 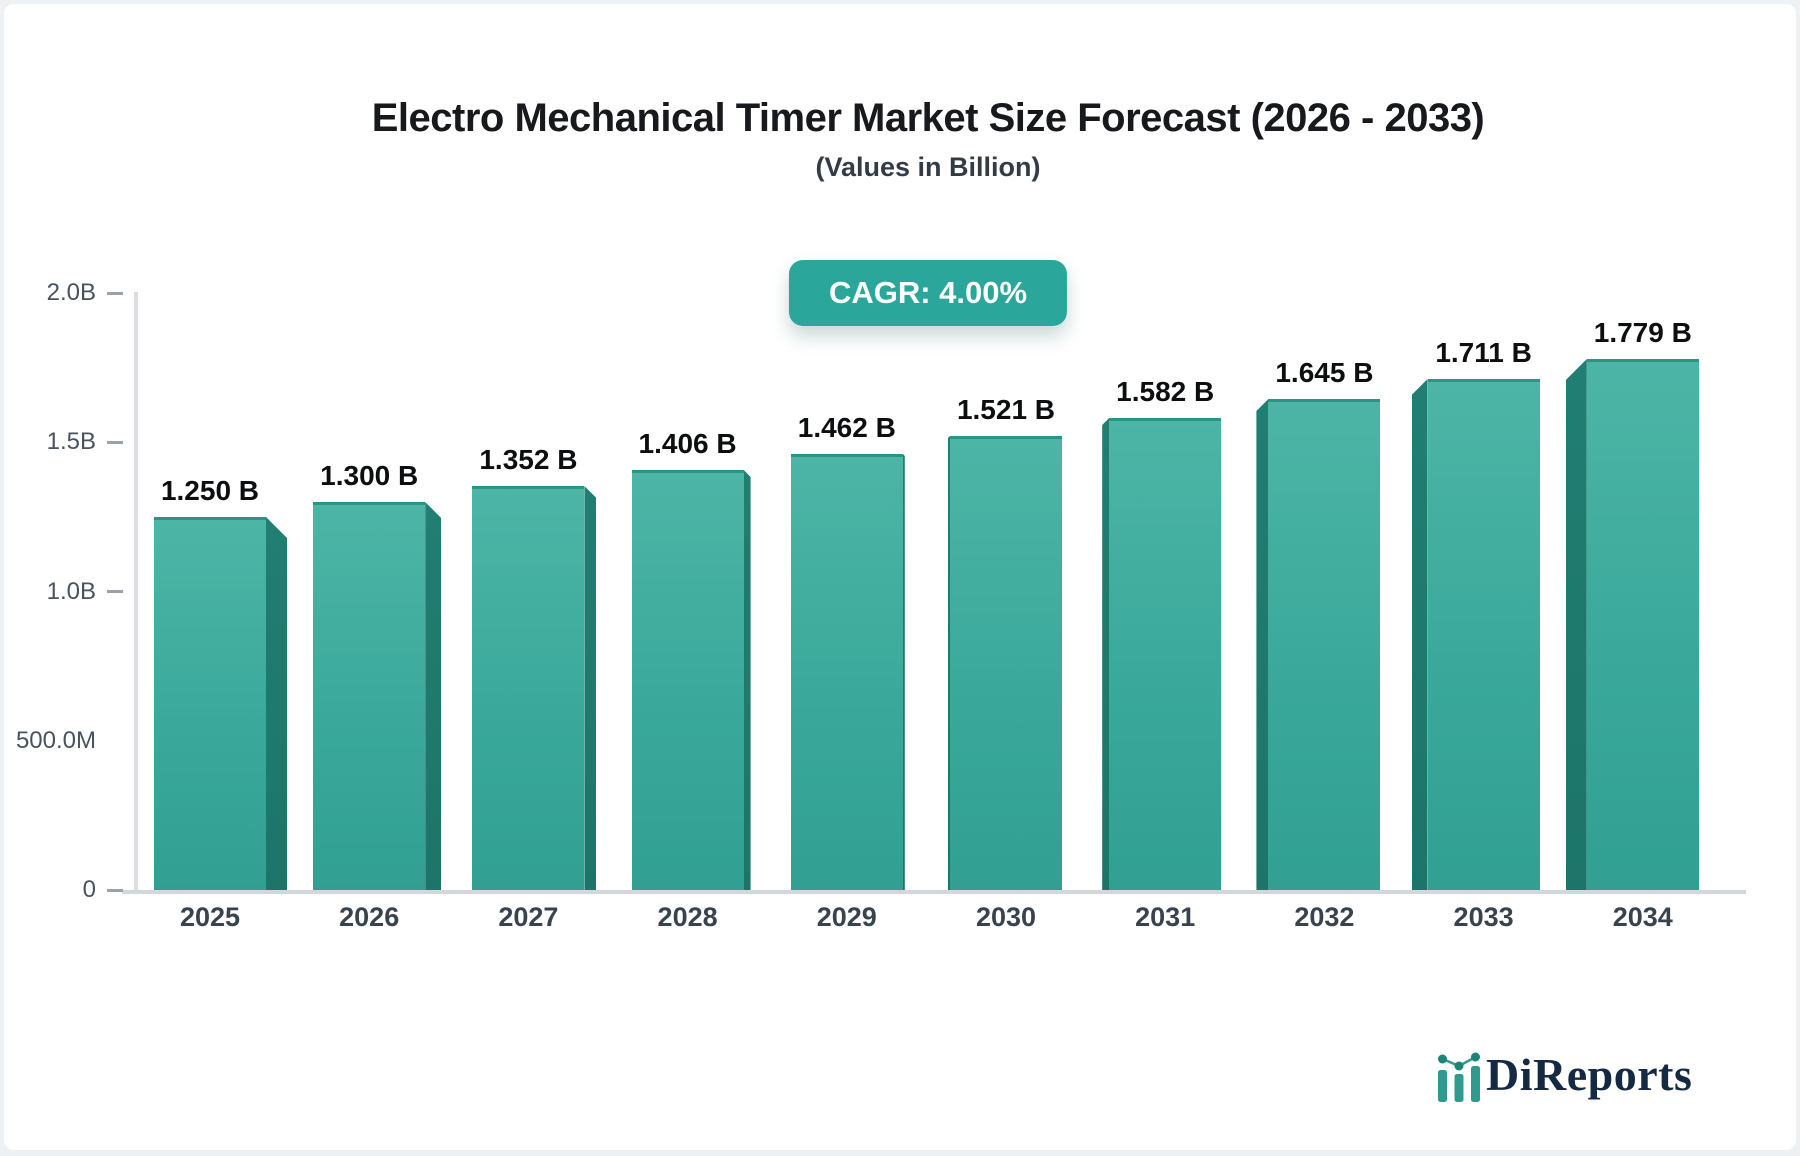 What do you see at coordinates (1324, 372) in the screenshot?
I see `bar-value-label: 1.645 B` at bounding box center [1324, 372].